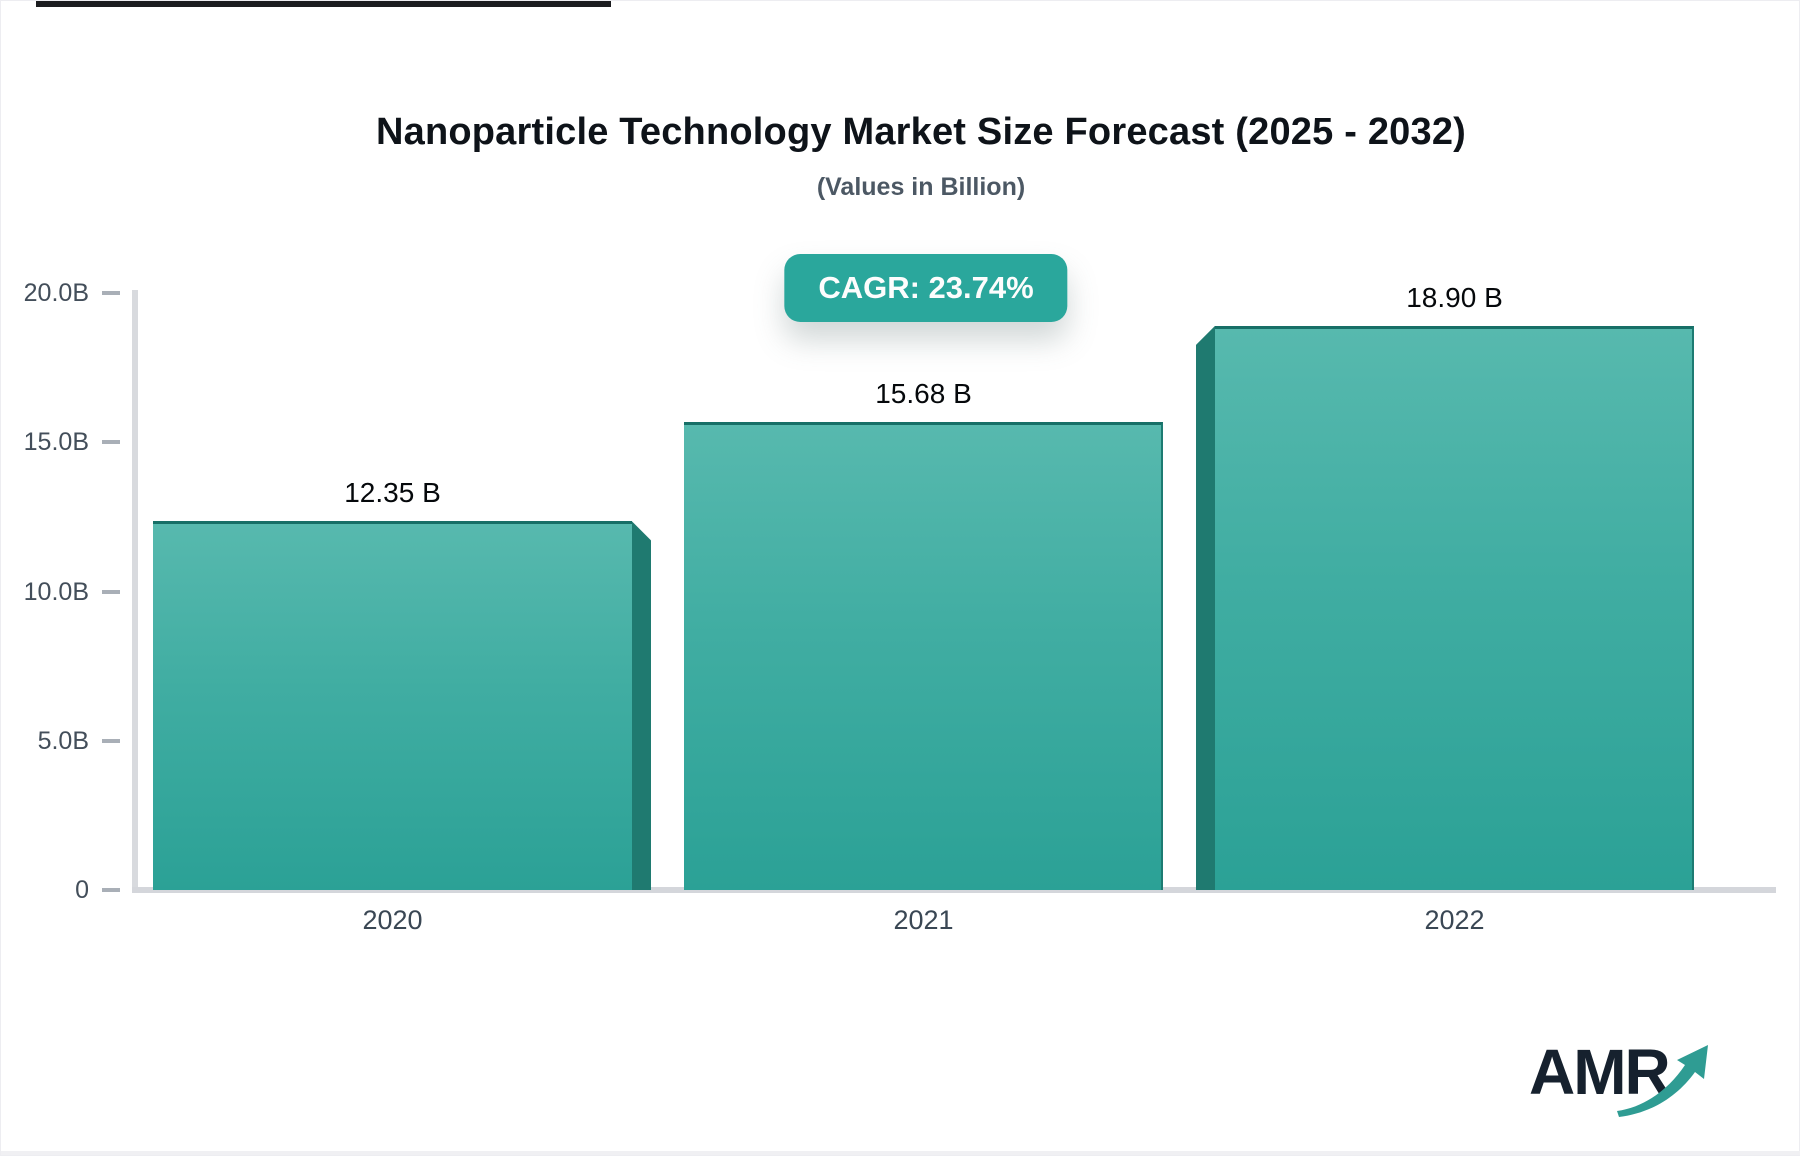 The width and height of the screenshot is (1800, 1156). Describe the element at coordinates (923, 655) in the screenshot. I see `bar-2021` at that location.